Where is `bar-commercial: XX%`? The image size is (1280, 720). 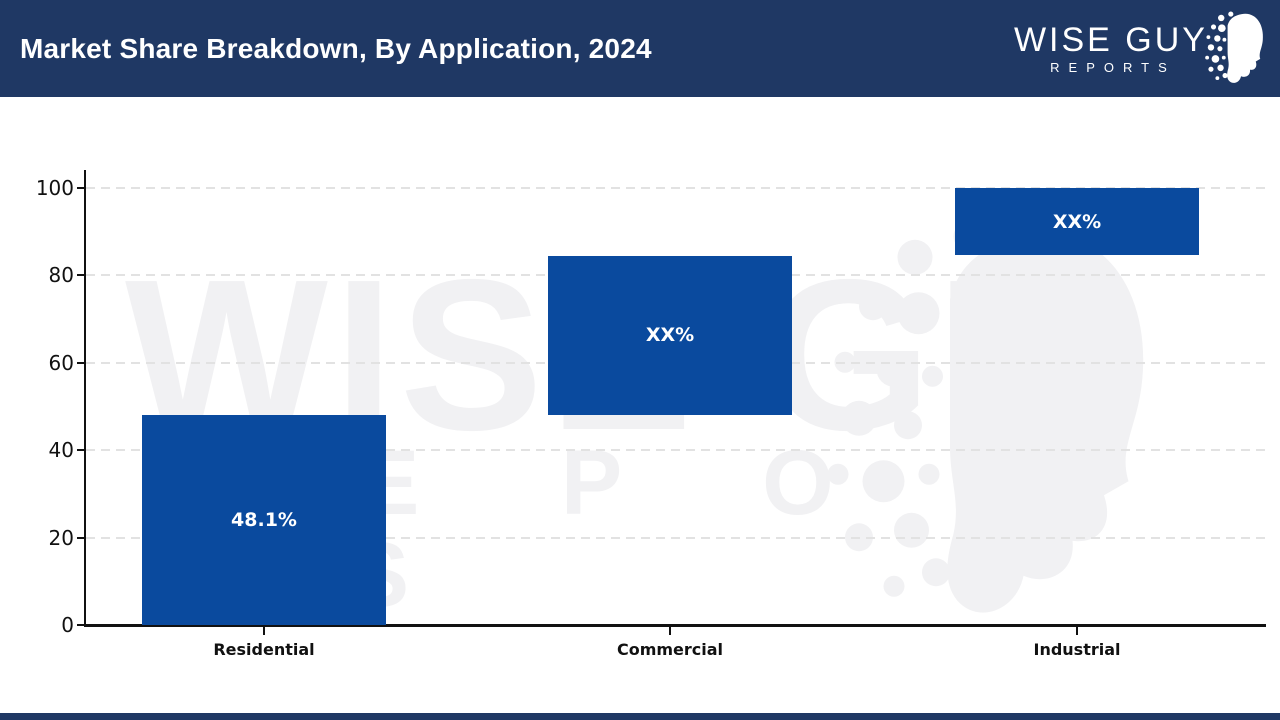
bar-commercial: XX% is located at coordinates (670, 335).